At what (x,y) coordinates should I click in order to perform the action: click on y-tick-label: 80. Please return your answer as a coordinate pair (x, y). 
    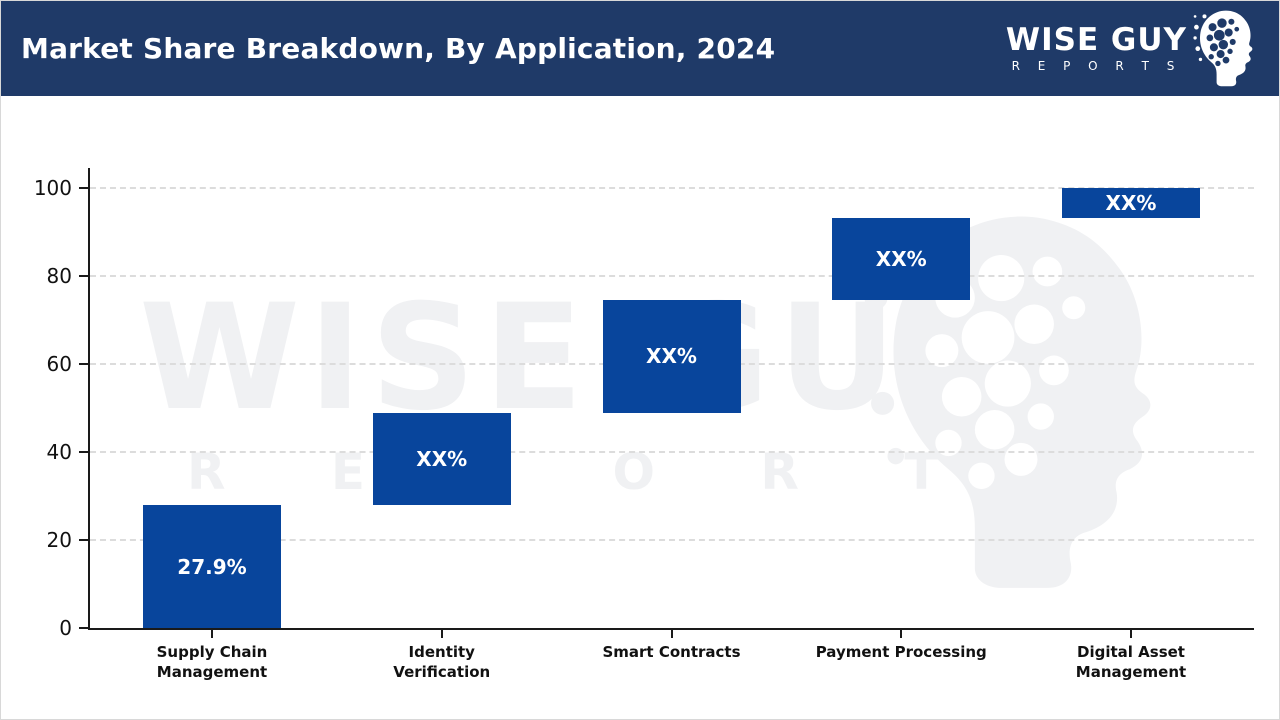
    Looking at the image, I should click on (59, 275).